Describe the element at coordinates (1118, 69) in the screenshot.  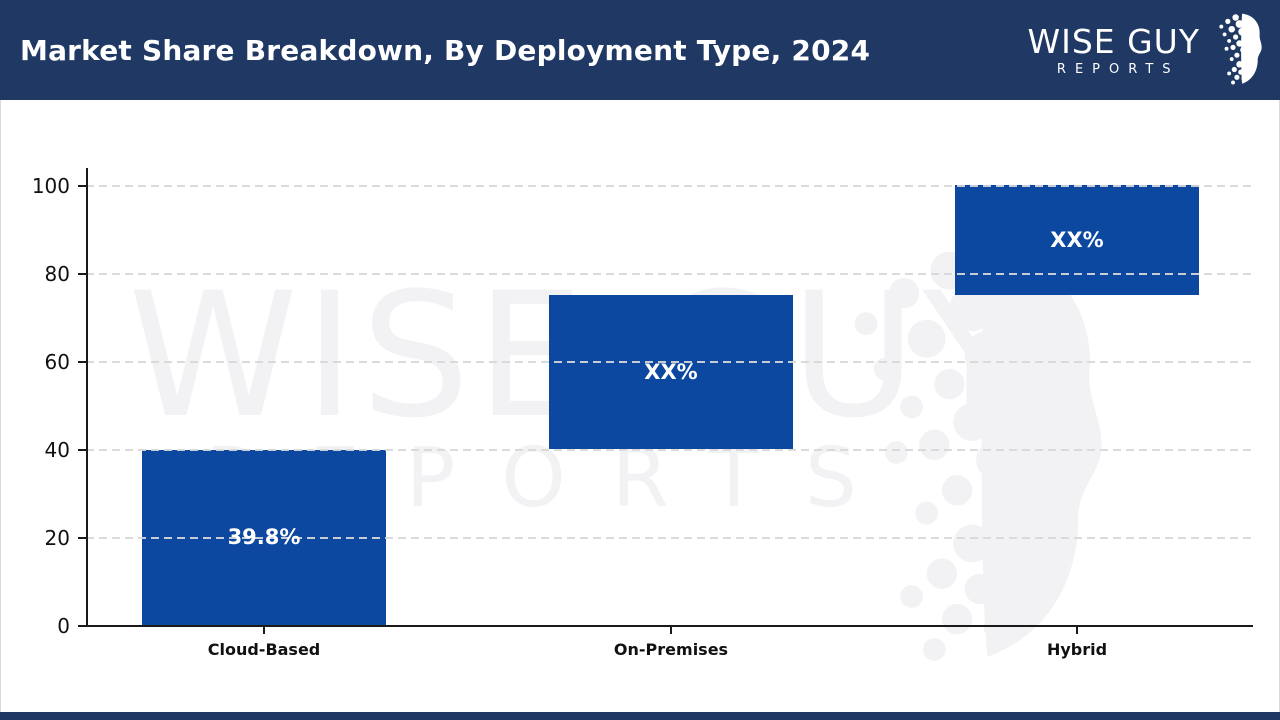
I see `logo-wordmark-line2: REPORTS` at that location.